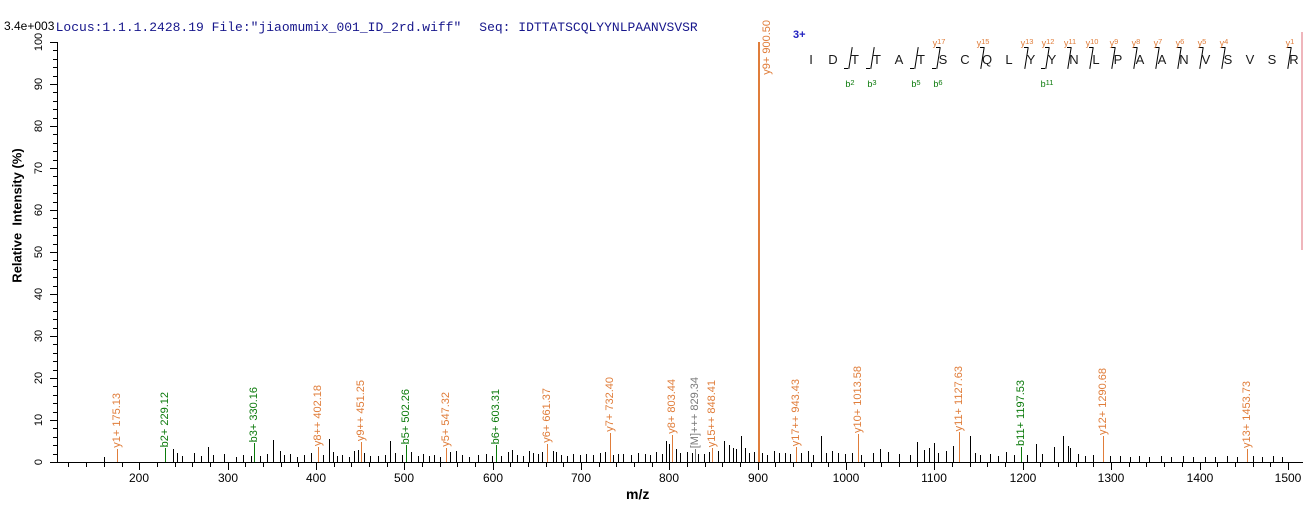  I want to click on sequence-residue: Y, so click(1052, 59).